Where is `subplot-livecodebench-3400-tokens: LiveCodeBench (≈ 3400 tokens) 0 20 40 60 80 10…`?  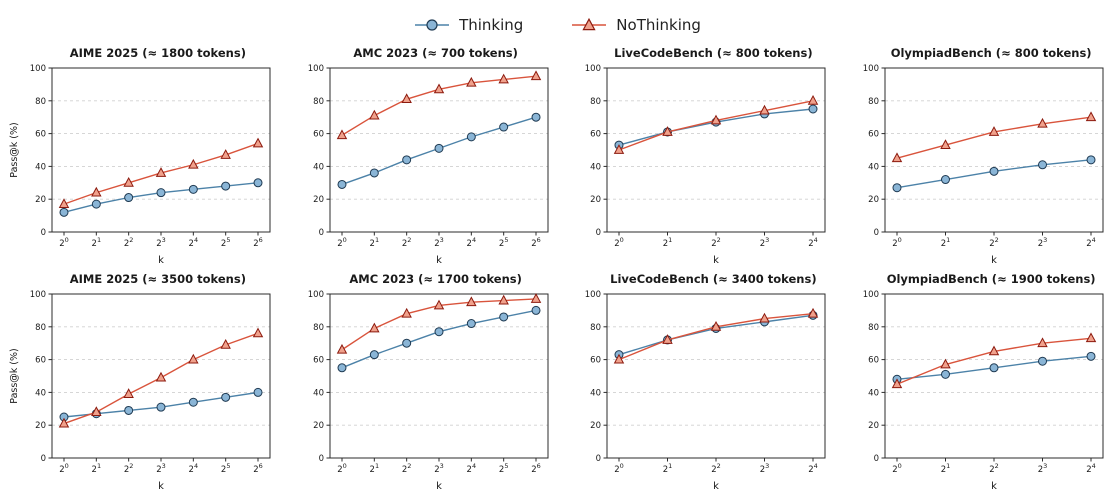
subplot-livecodebench-3400-tokens: LiveCodeBench (≈ 3400 tokens) 0 20 40 60 80 10… is located at coordinates (697, 383).